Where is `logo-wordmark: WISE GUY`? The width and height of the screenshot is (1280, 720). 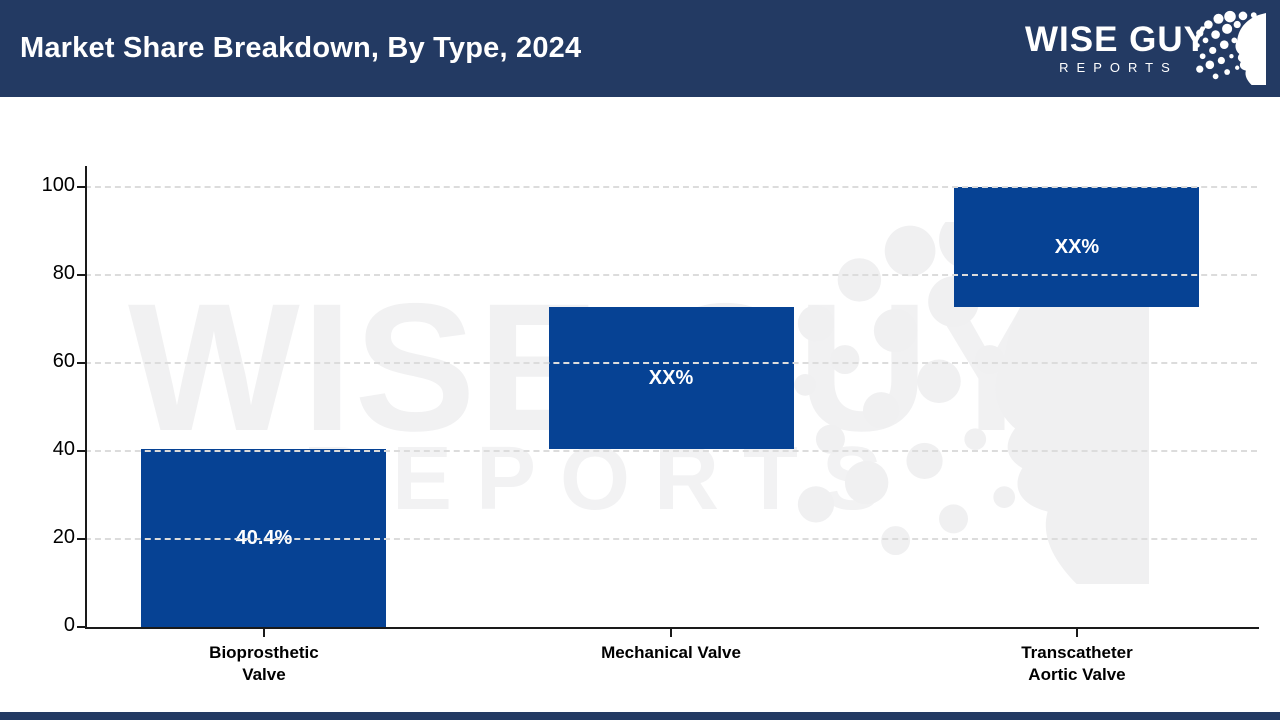
logo-wordmark: WISE GUY is located at coordinates (1116, 39).